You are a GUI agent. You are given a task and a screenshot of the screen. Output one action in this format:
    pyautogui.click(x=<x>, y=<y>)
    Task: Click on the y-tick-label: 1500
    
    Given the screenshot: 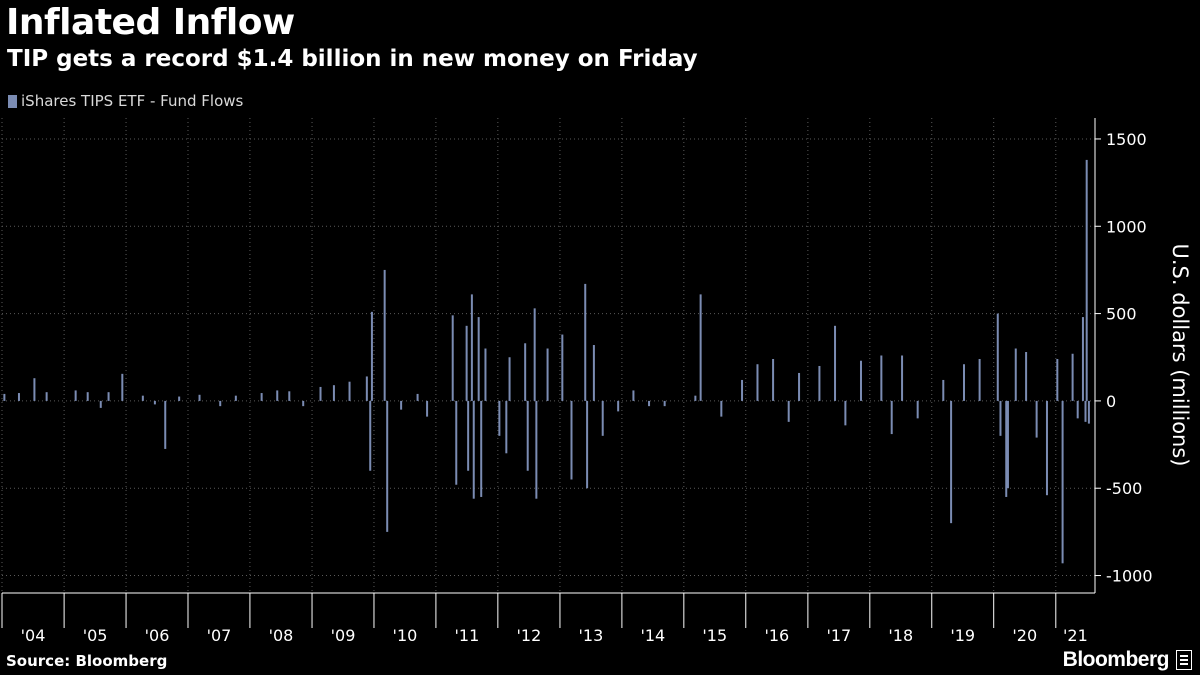 What is the action you would take?
    pyautogui.click(x=1126, y=139)
    